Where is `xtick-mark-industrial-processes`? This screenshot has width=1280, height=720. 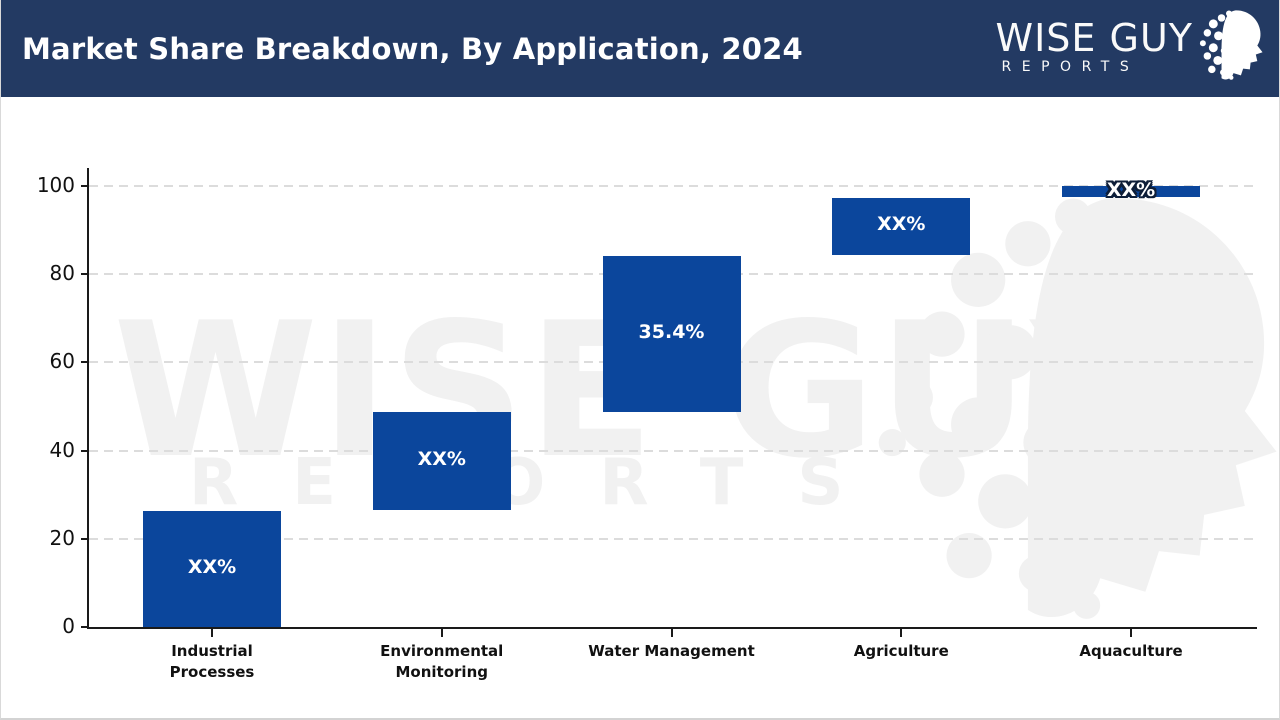
xtick-mark-industrial-processes is located at coordinates (212, 633).